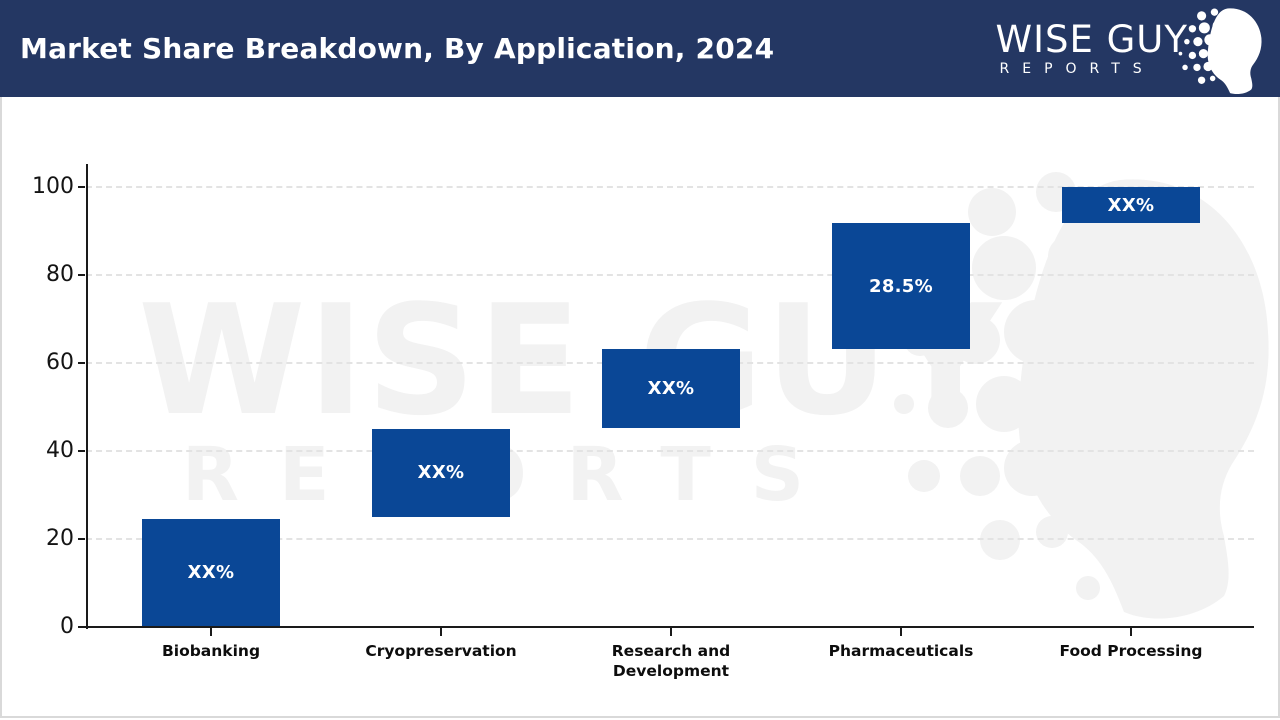 Image resolution: width=1280 pixels, height=720 pixels. I want to click on bar-cryopreservation: XX%, so click(441, 472).